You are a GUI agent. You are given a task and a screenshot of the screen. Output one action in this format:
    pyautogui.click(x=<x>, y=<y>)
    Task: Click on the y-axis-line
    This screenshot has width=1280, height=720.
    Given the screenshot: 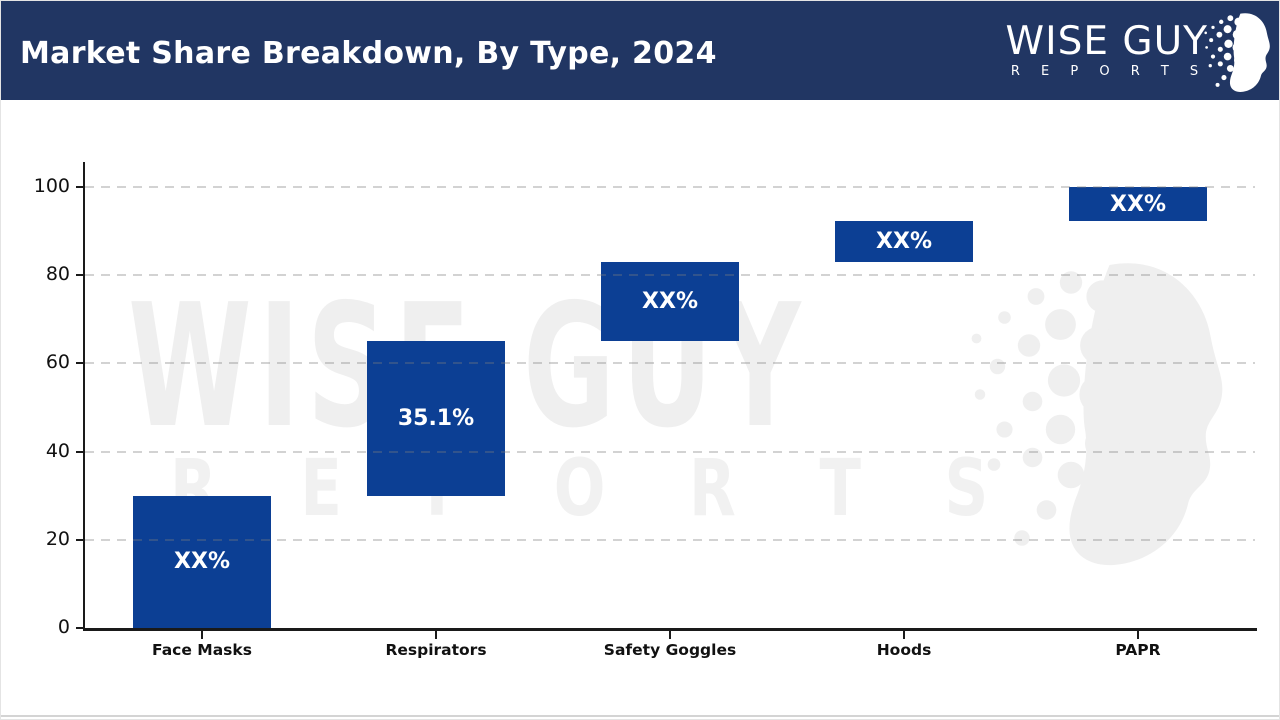 What is the action you would take?
    pyautogui.click(x=84, y=396)
    